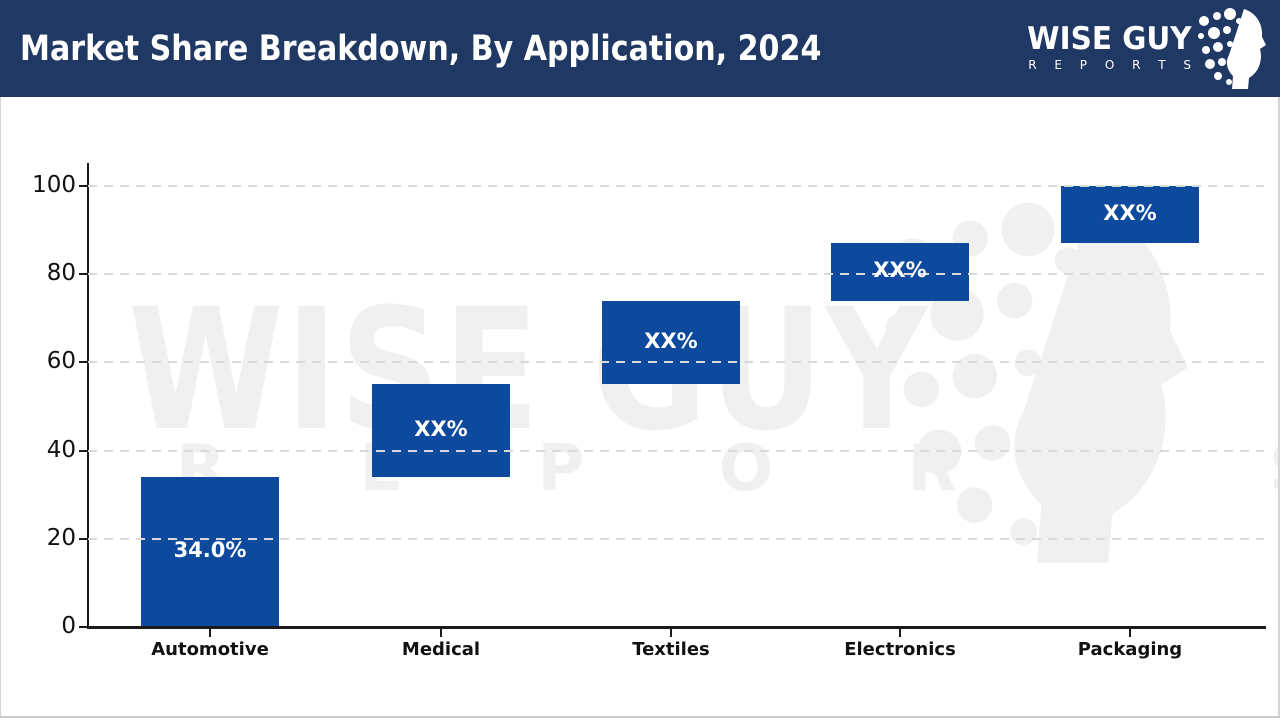 This screenshot has height=720, width=1280. I want to click on x-category-label-electronics: Electronics, so click(900, 649).